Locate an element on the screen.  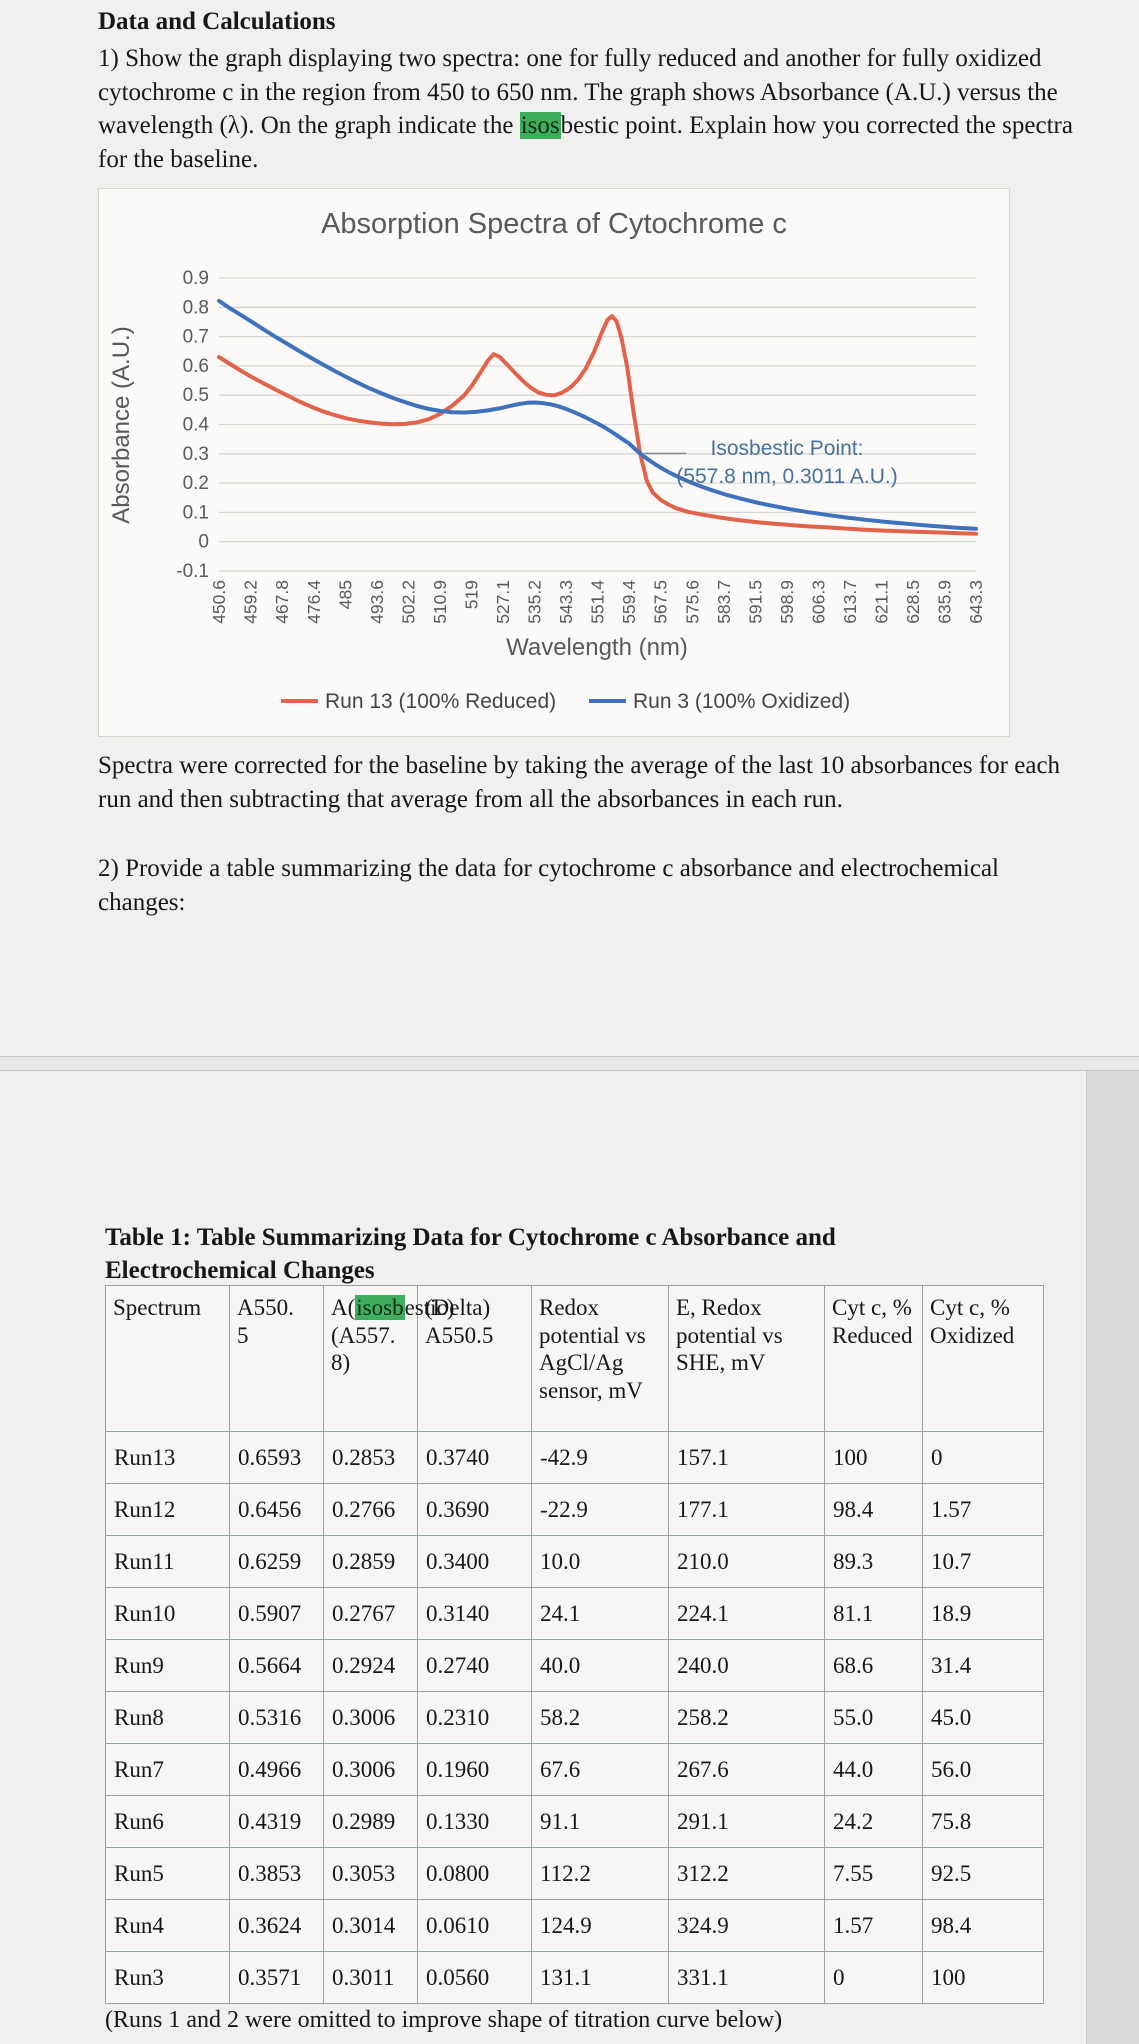
isosbestic-annotation-line1: Isosbestic Point: is located at coordinates (787, 448).